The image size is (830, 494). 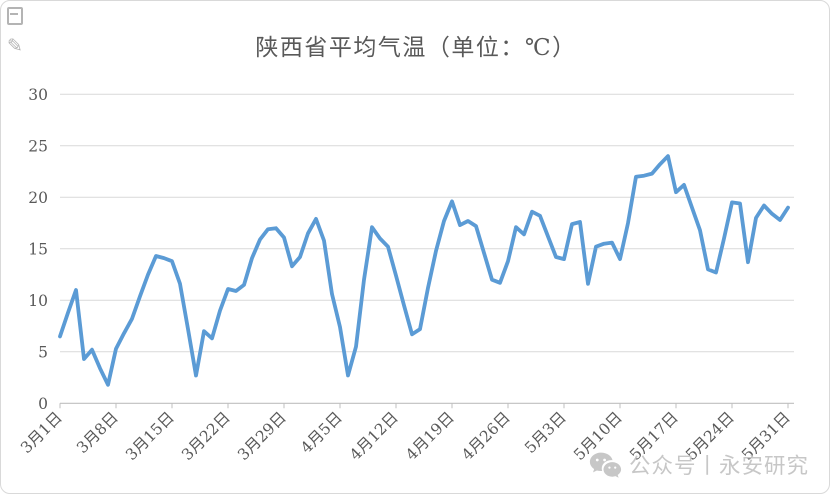 I want to click on corner-icons: ✎, so click(x=20, y=31).